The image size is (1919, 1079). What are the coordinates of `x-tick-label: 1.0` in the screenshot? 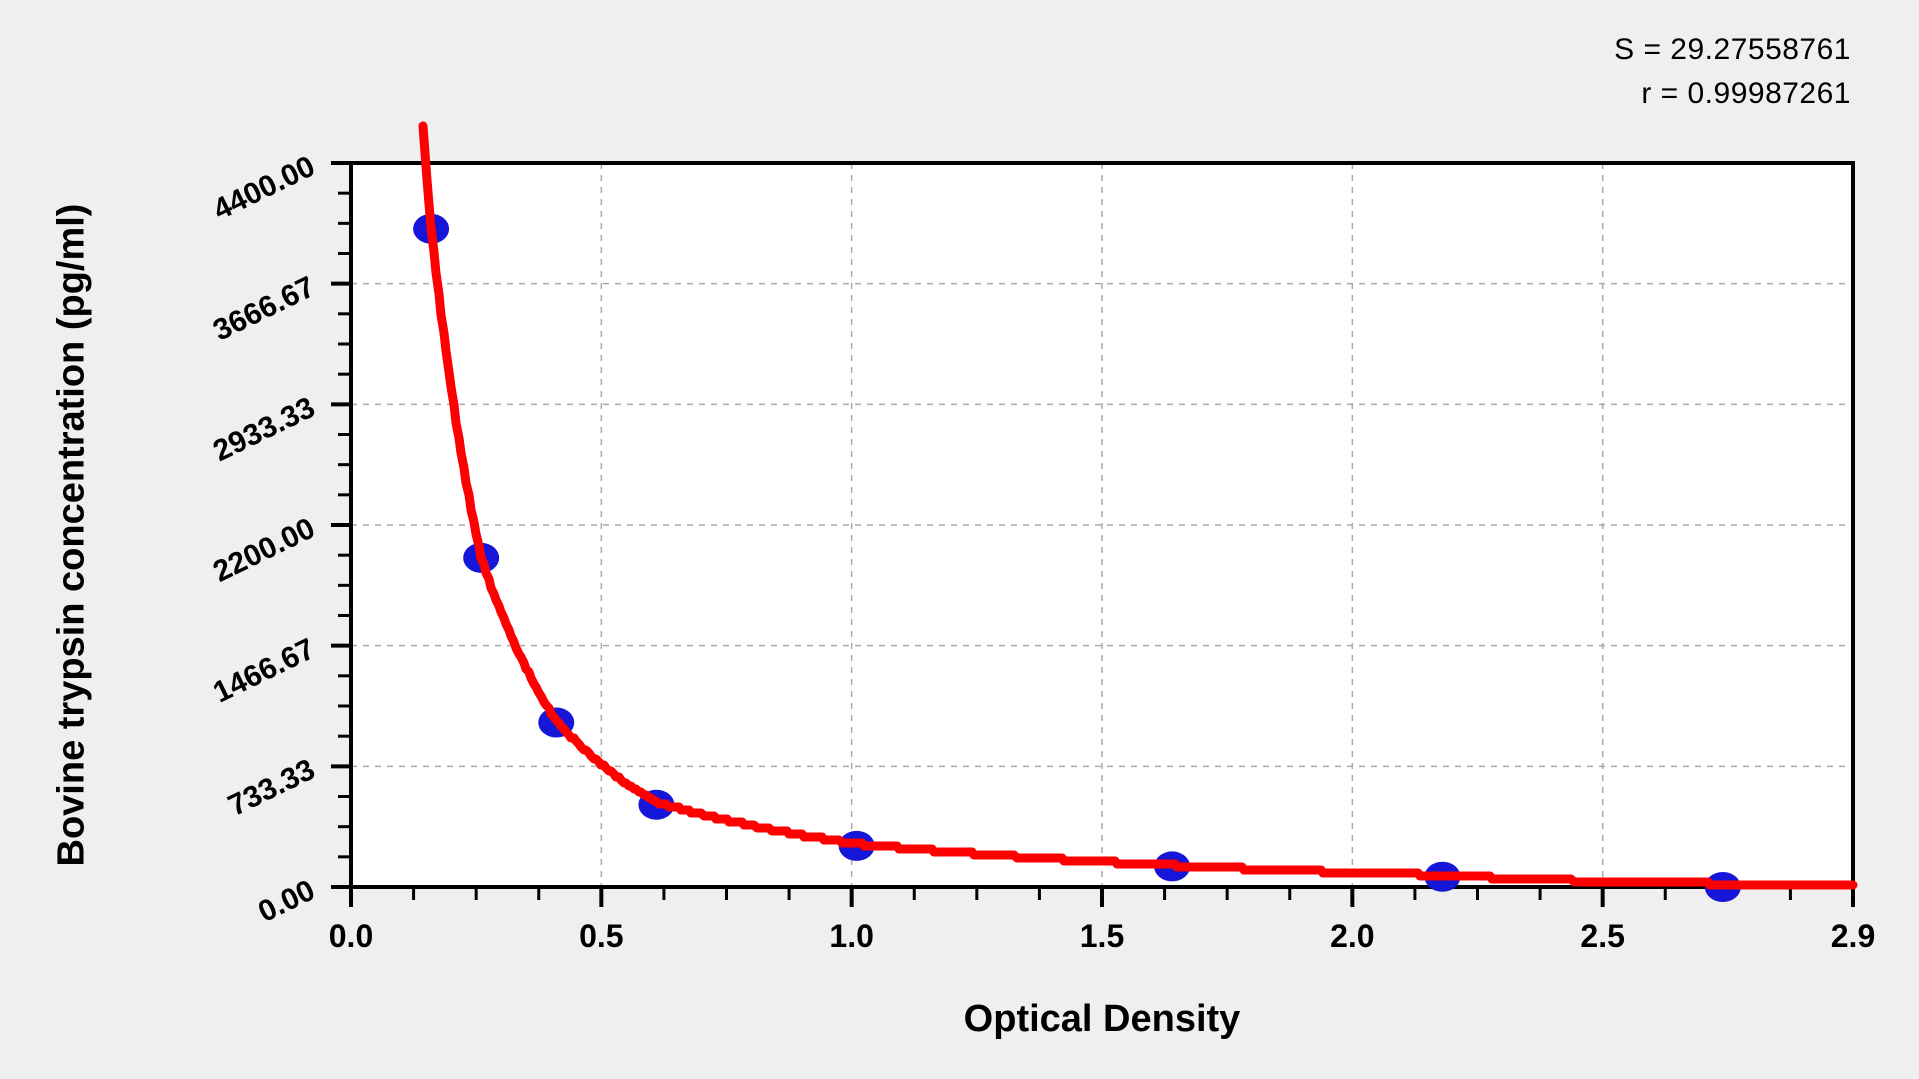 It's located at (851, 936).